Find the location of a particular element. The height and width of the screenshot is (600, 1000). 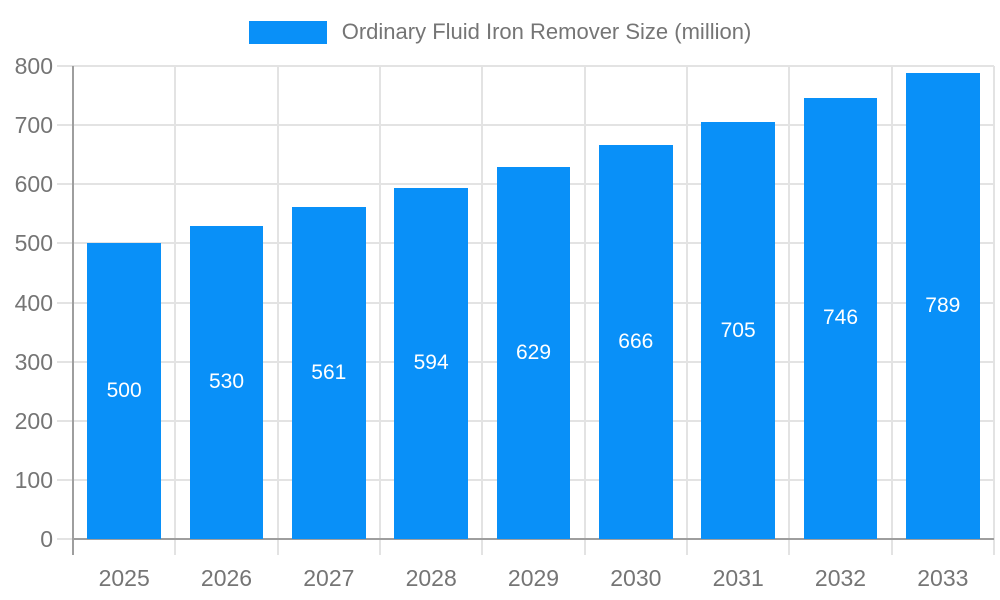

x-axis-tick-label: 2033 is located at coordinates (943, 578).